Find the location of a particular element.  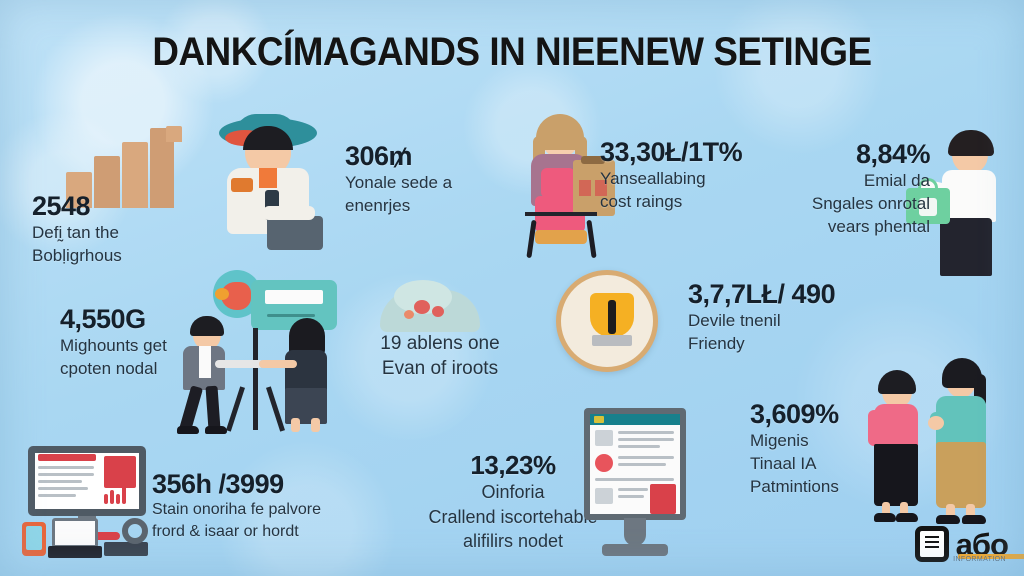

stat-value: 8,84% is located at coordinates (893, 154).